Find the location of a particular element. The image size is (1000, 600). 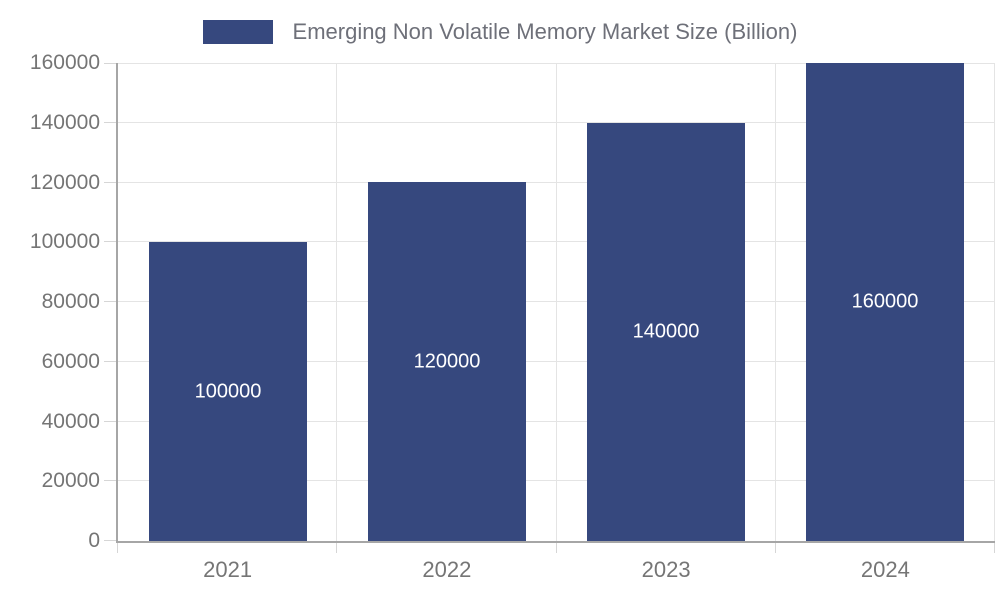

bar: 120000 is located at coordinates (447, 361).